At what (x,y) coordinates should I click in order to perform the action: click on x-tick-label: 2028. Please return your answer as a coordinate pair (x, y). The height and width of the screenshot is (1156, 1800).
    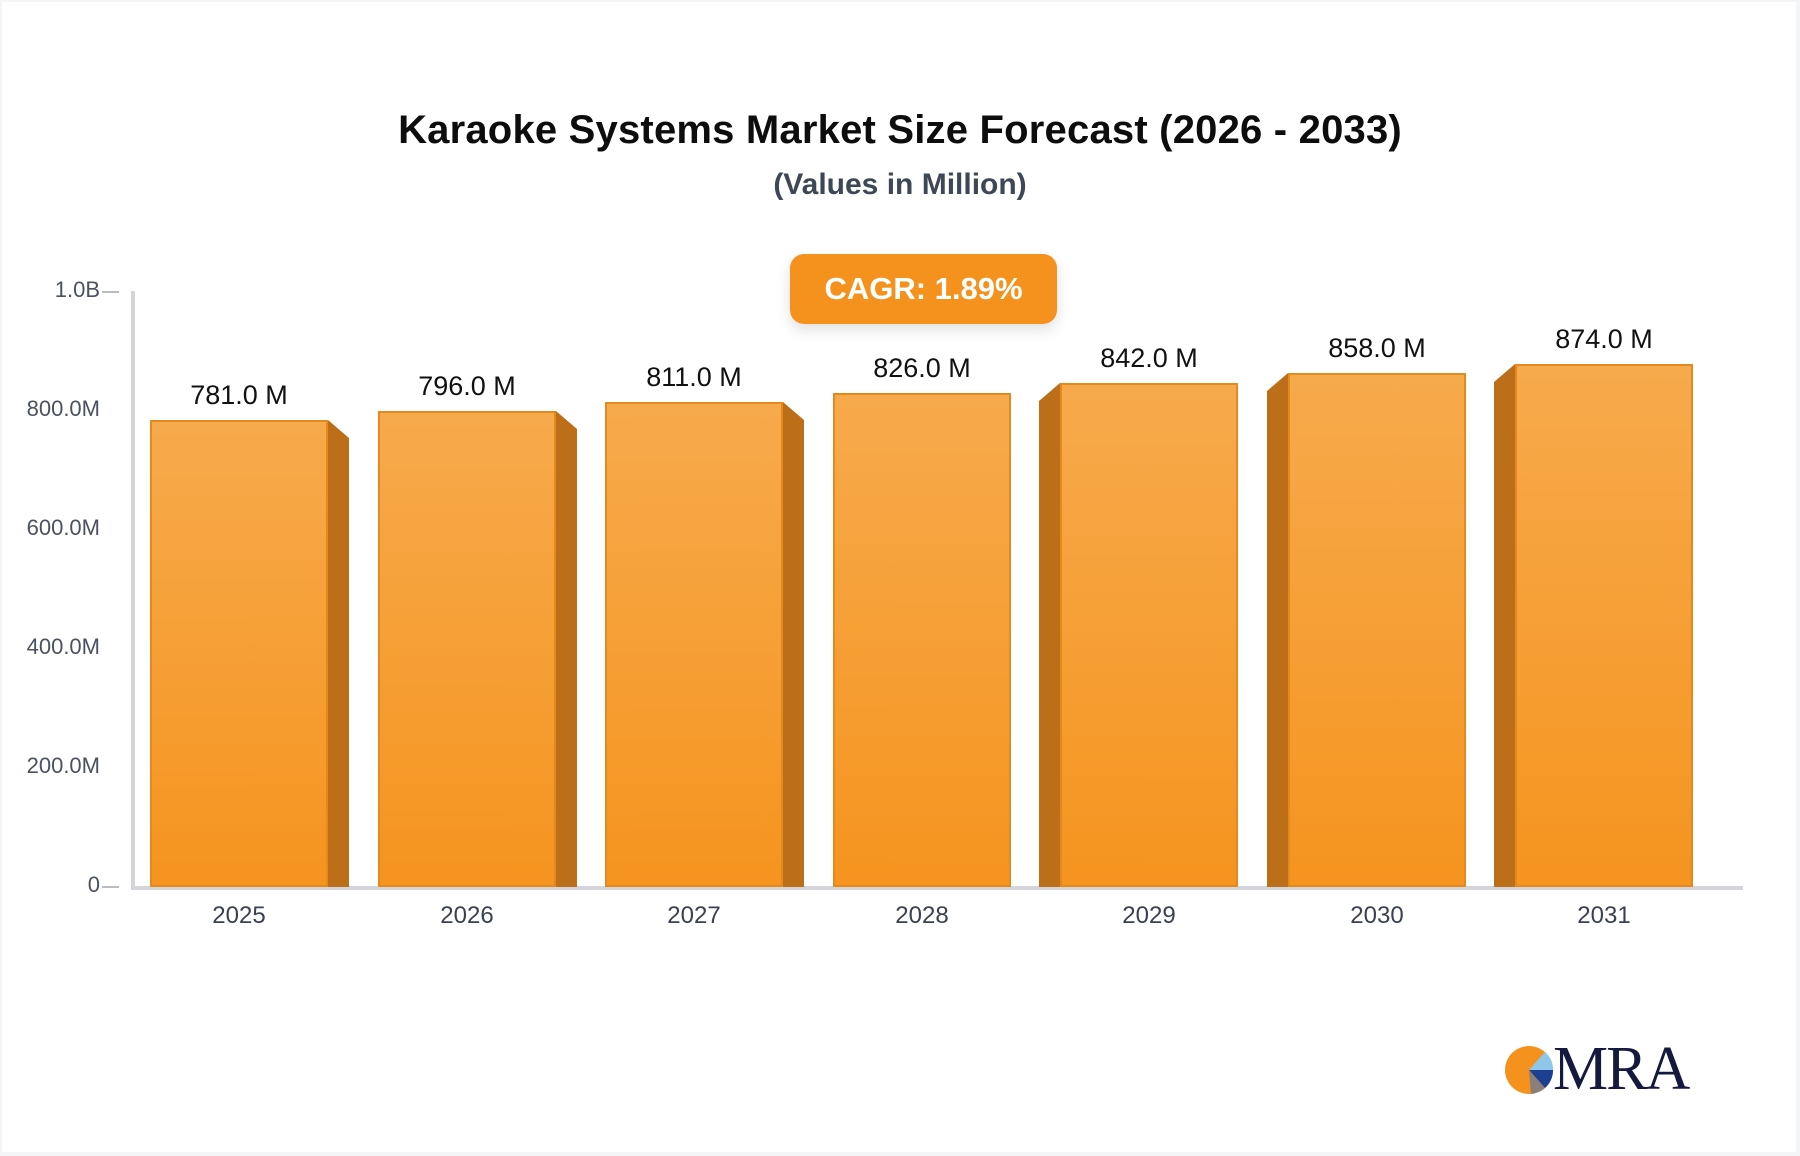
    Looking at the image, I should click on (922, 915).